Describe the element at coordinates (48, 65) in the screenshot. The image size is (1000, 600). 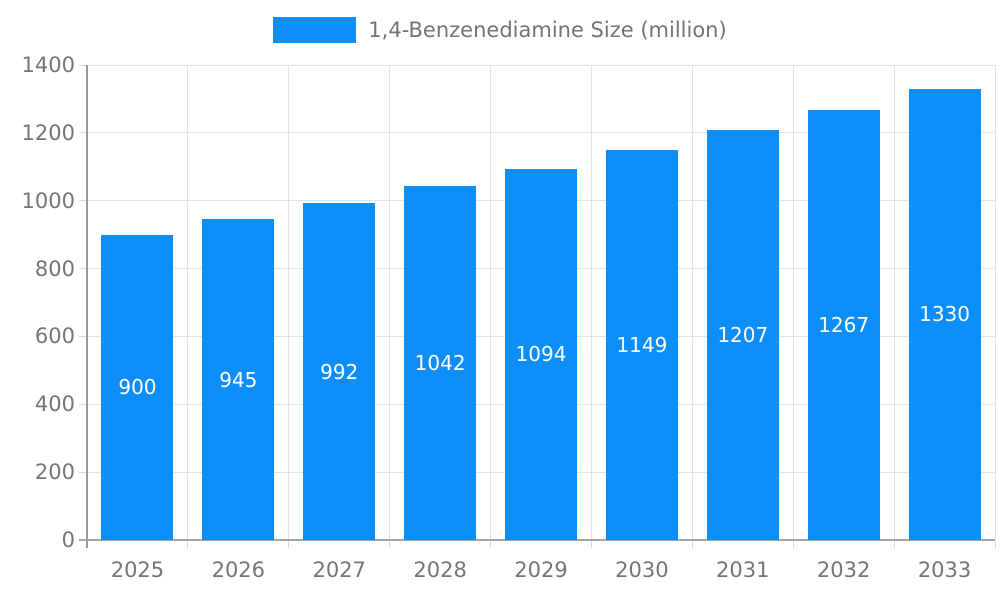
I see `y-axis-tick-label: 1400` at that location.